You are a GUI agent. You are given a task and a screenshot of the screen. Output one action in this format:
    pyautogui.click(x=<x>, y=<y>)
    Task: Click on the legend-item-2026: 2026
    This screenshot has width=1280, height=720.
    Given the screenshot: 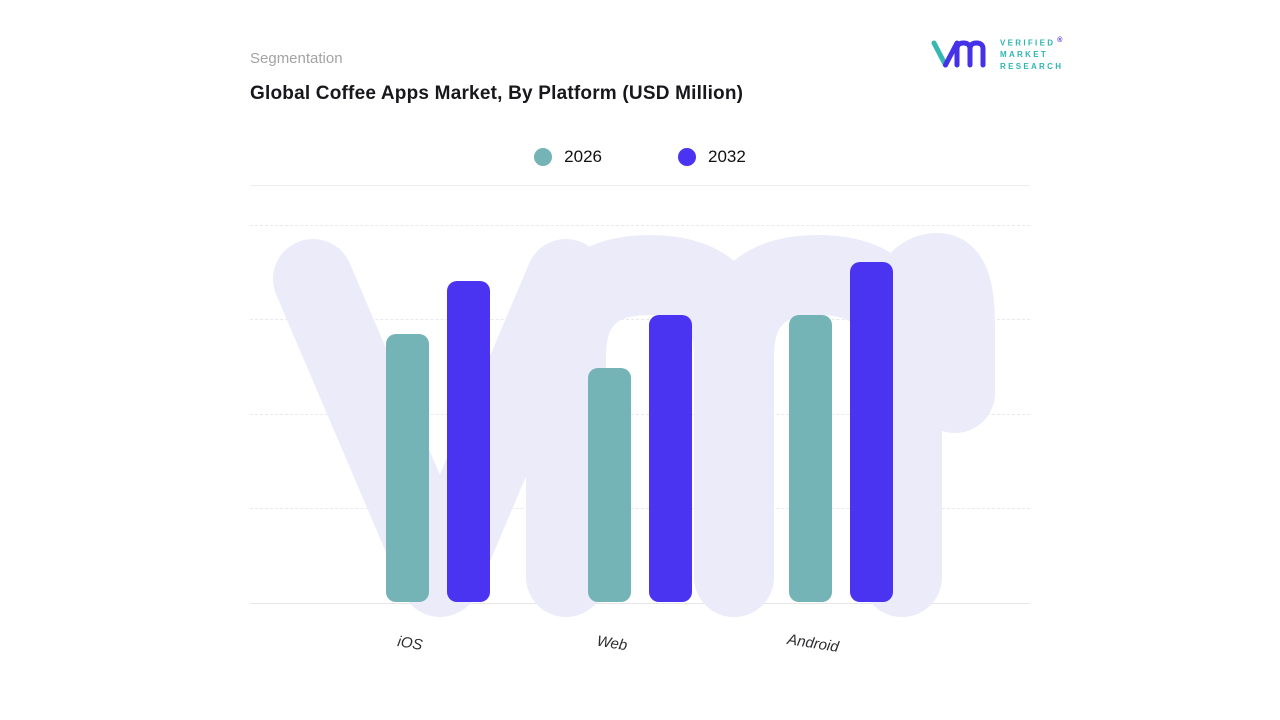 What is the action you would take?
    pyautogui.click(x=568, y=157)
    